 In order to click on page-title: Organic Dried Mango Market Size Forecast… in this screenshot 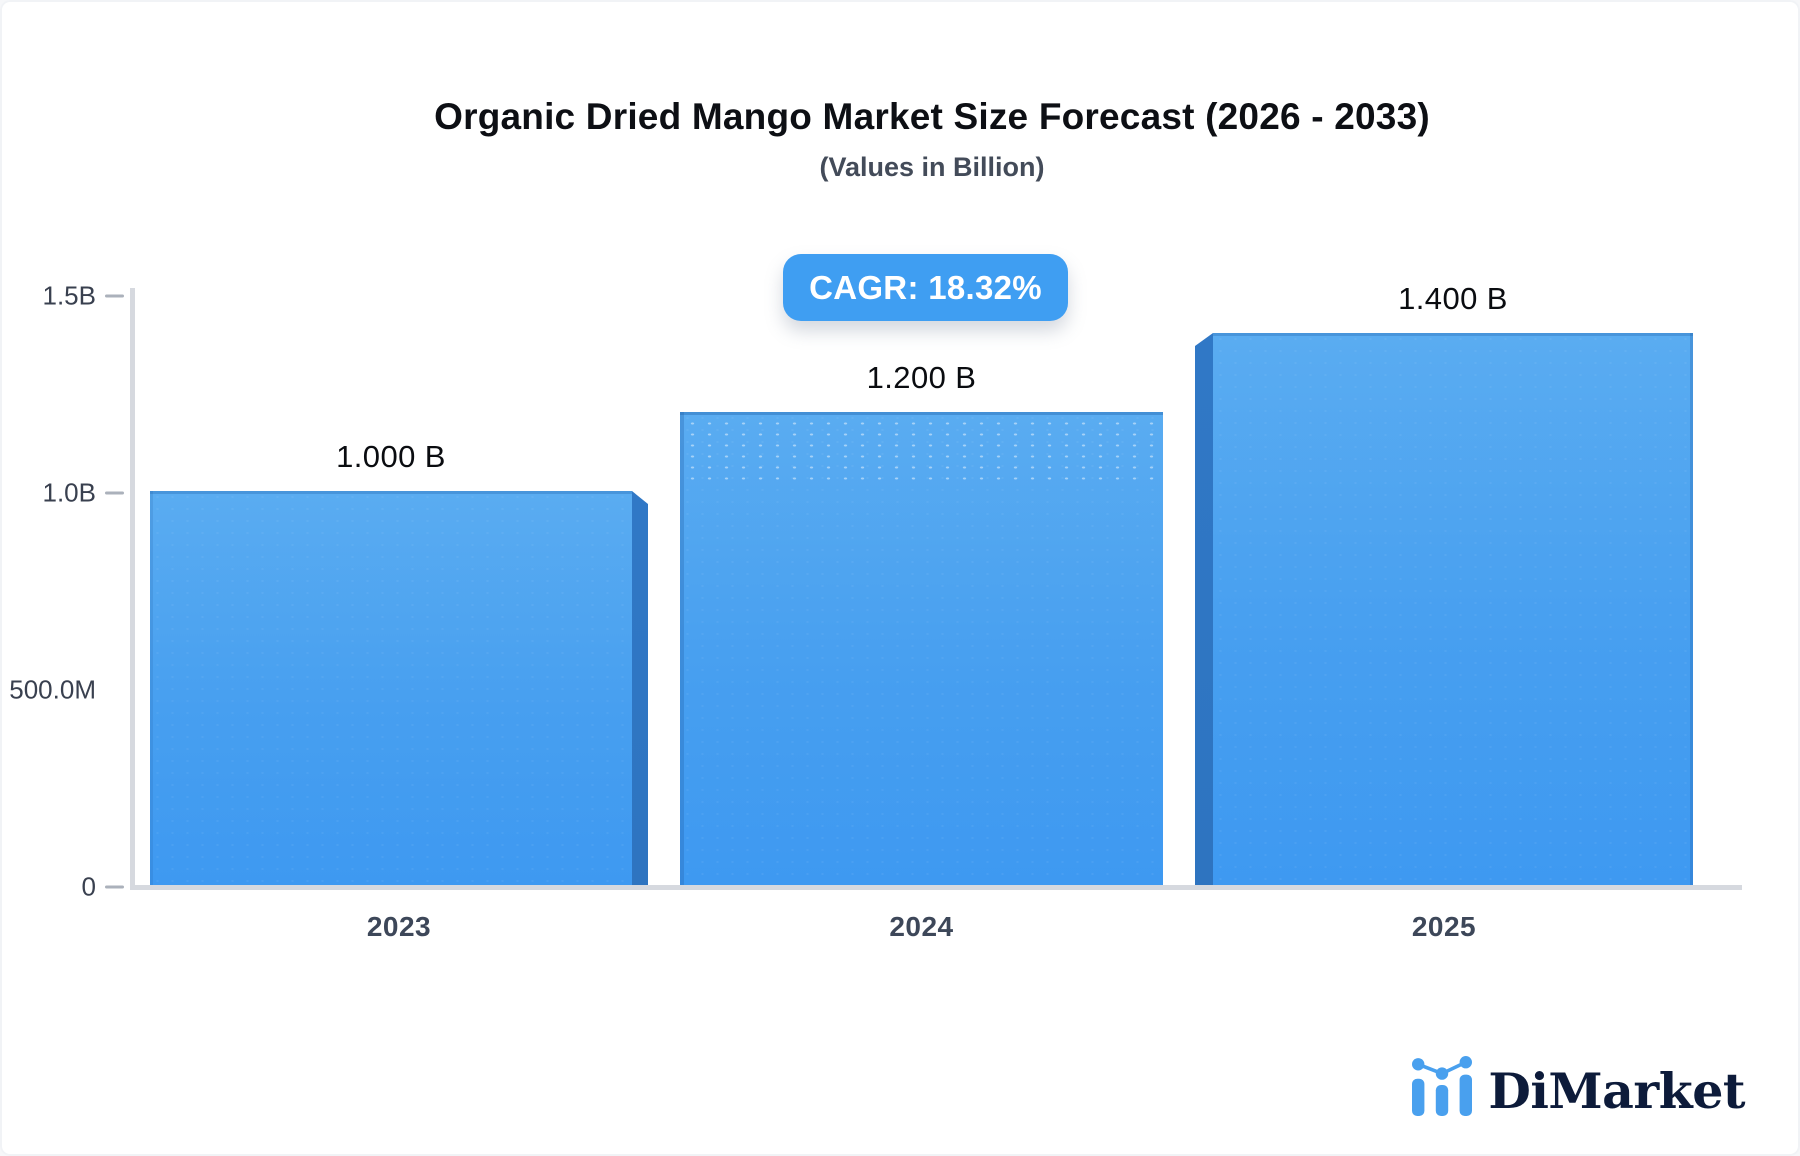, I will do `click(932, 116)`.